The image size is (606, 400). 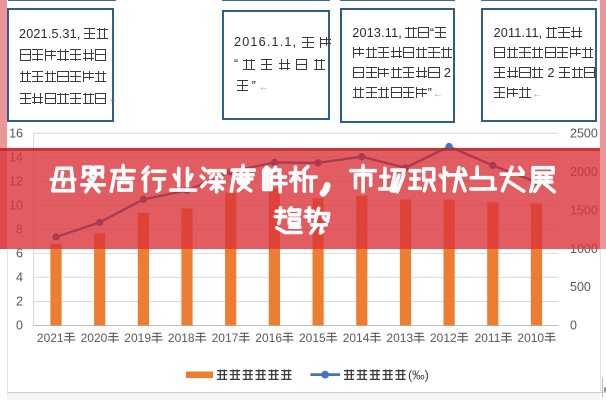 I want to click on svg-text: 2020, so click(x=94, y=338).